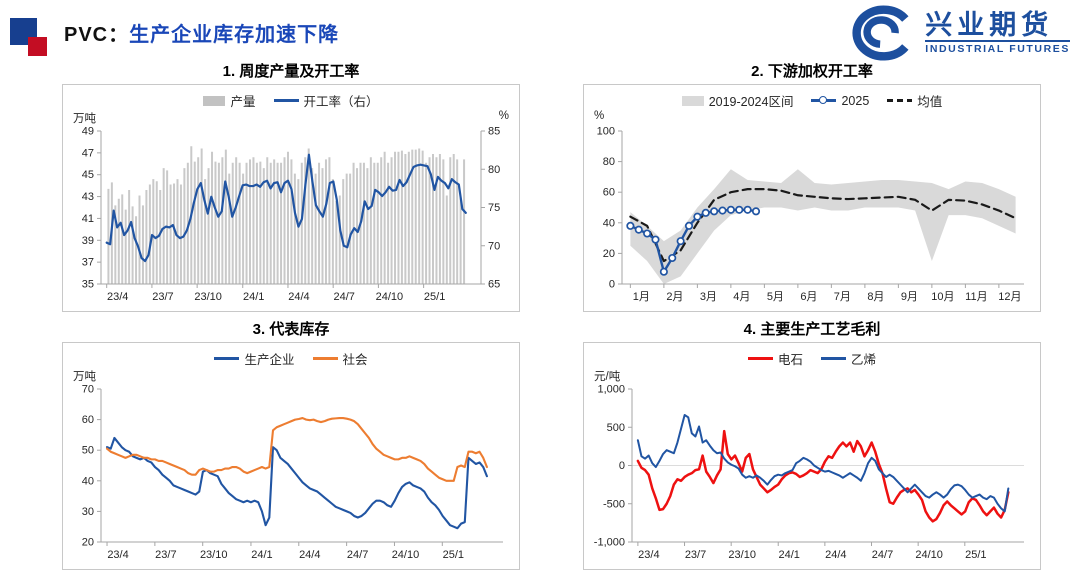  What do you see at coordinates (997, 32) in the screenshot?
I see `logo-text: 兴业期货 INDUSTRIAL FUTURES` at bounding box center [997, 32].